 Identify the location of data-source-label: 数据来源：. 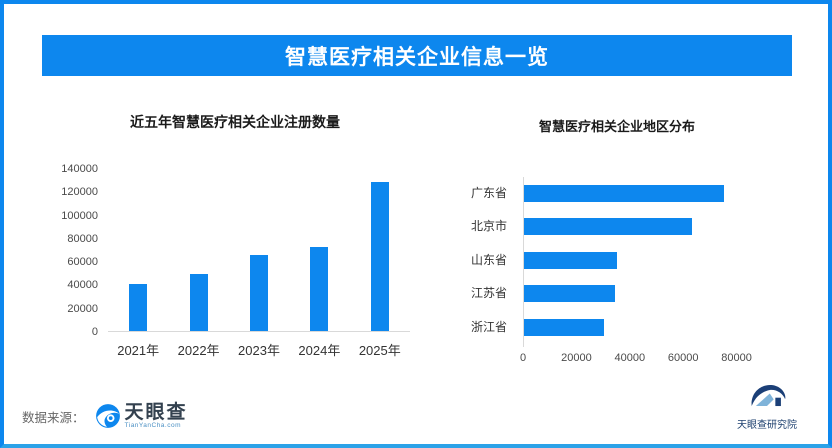
(53, 417).